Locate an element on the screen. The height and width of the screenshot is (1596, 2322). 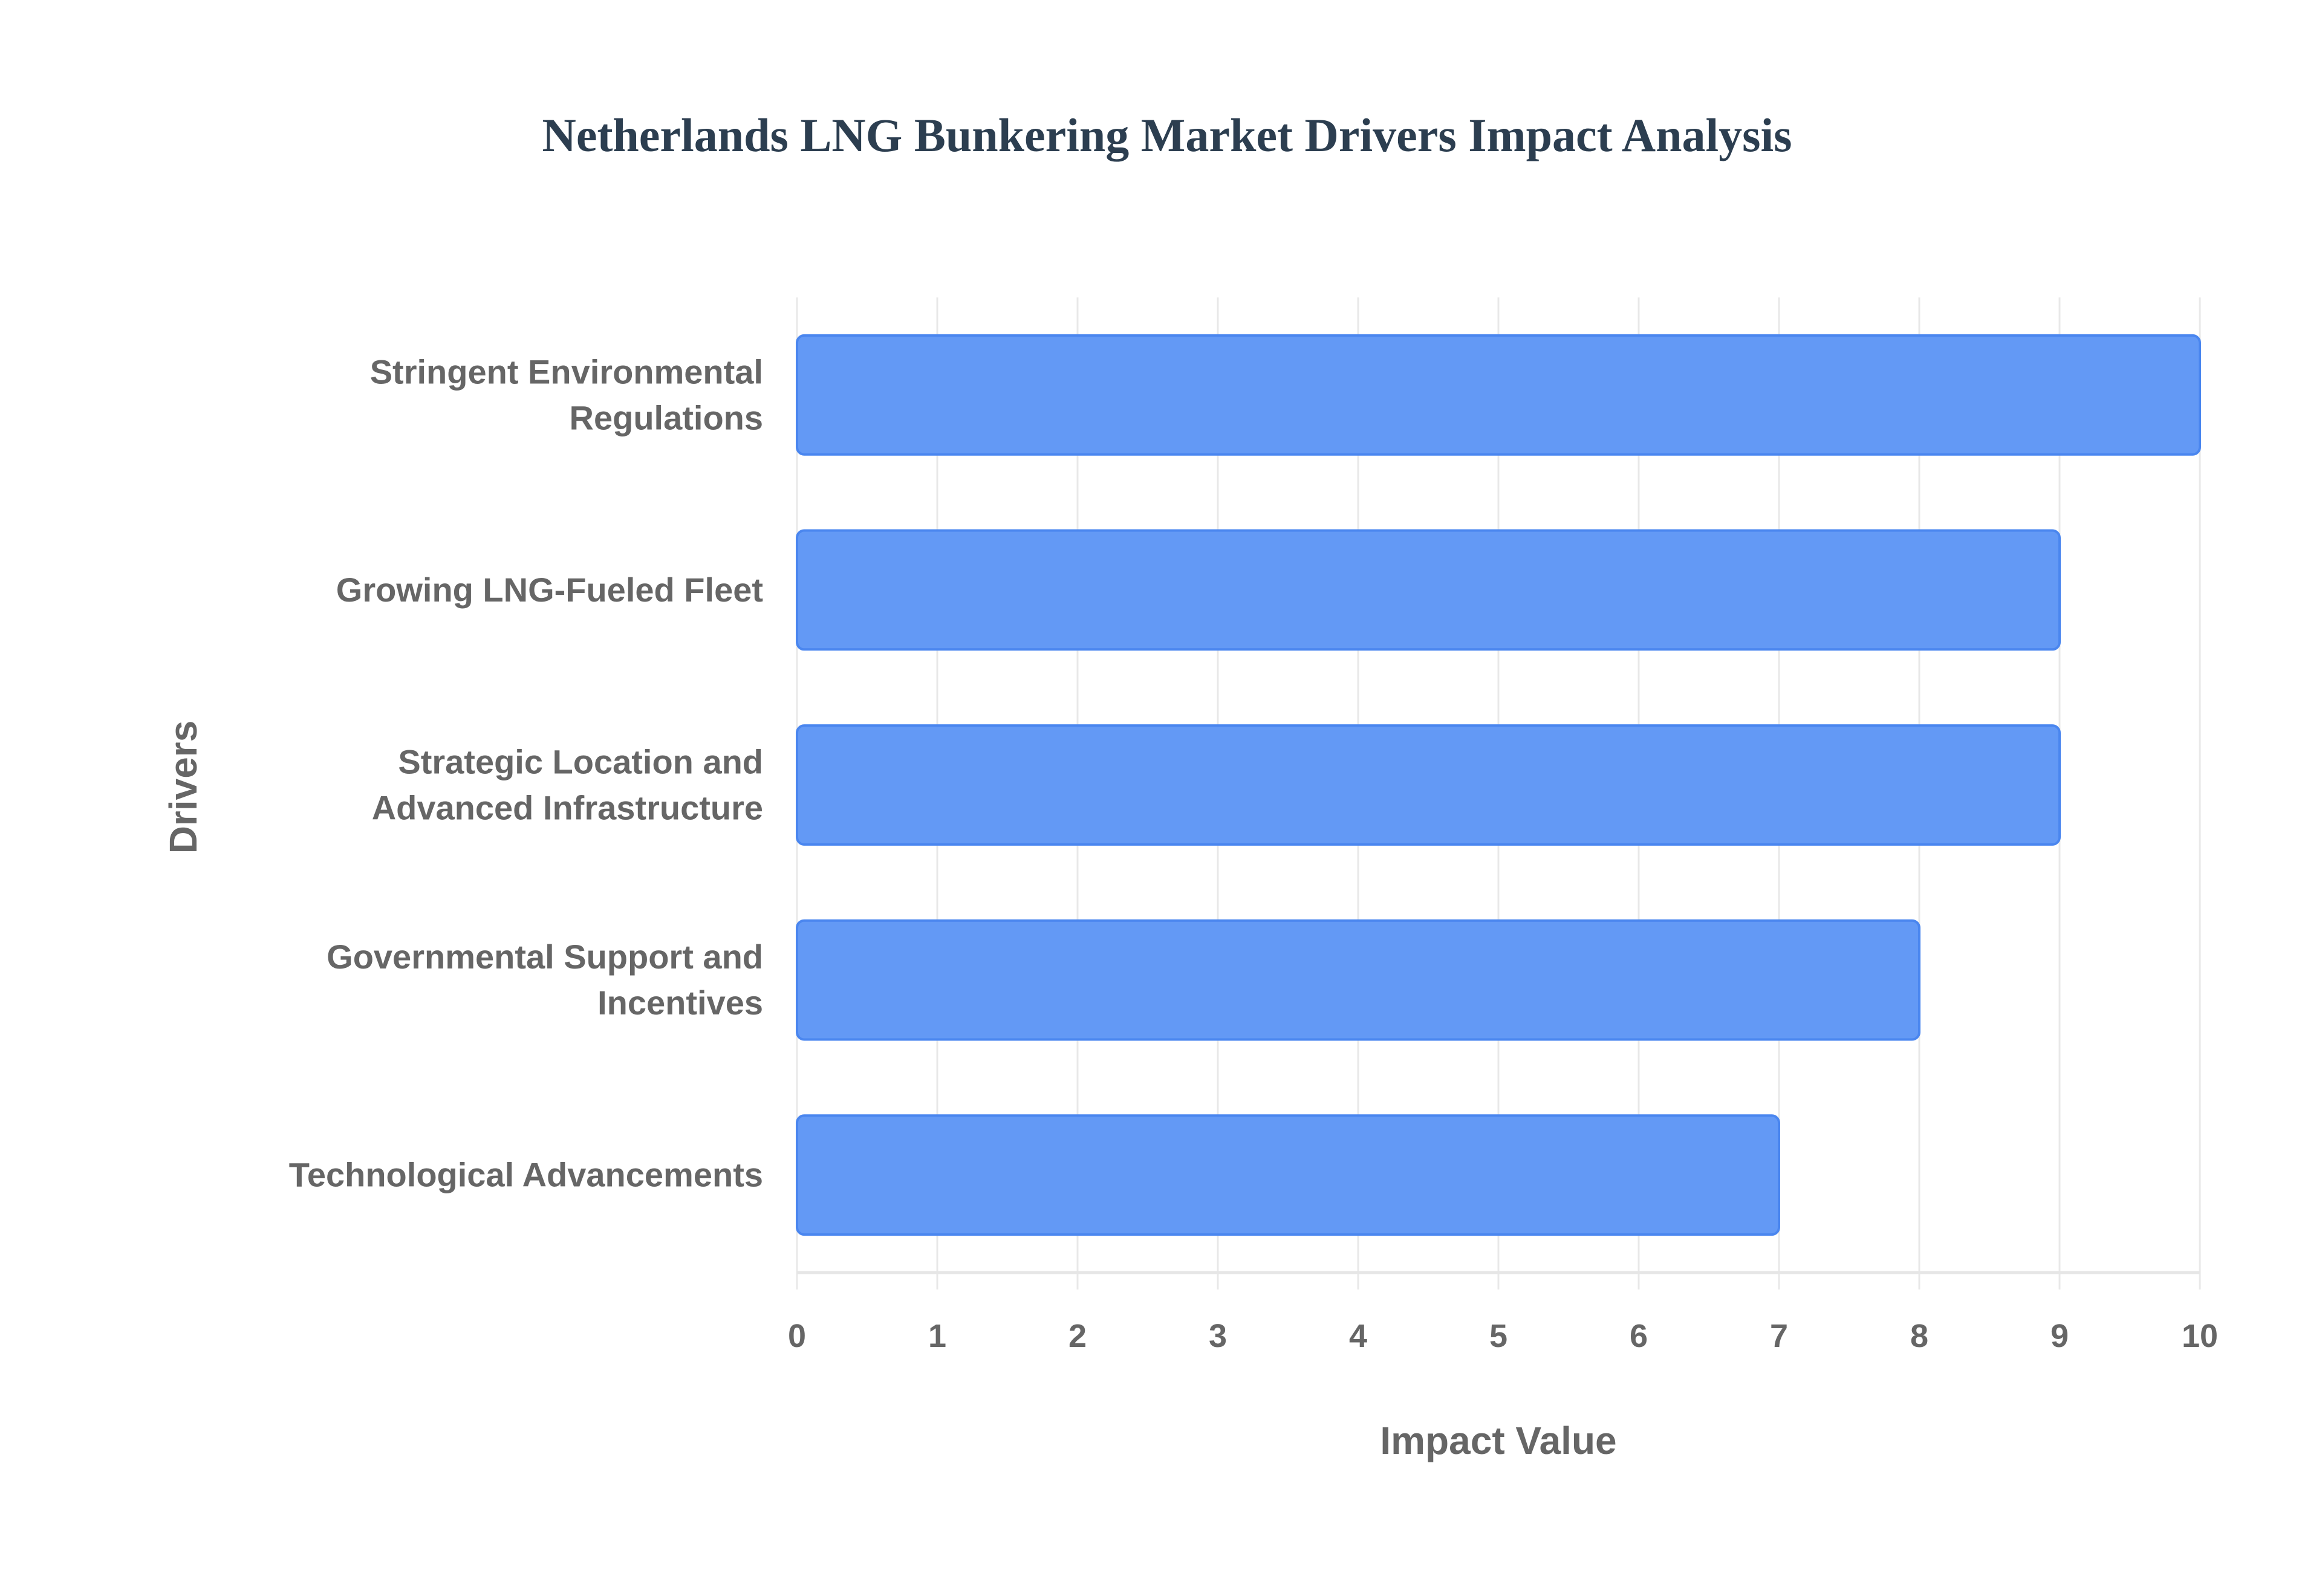
x-tick-label: 3 is located at coordinates (1218, 1336).